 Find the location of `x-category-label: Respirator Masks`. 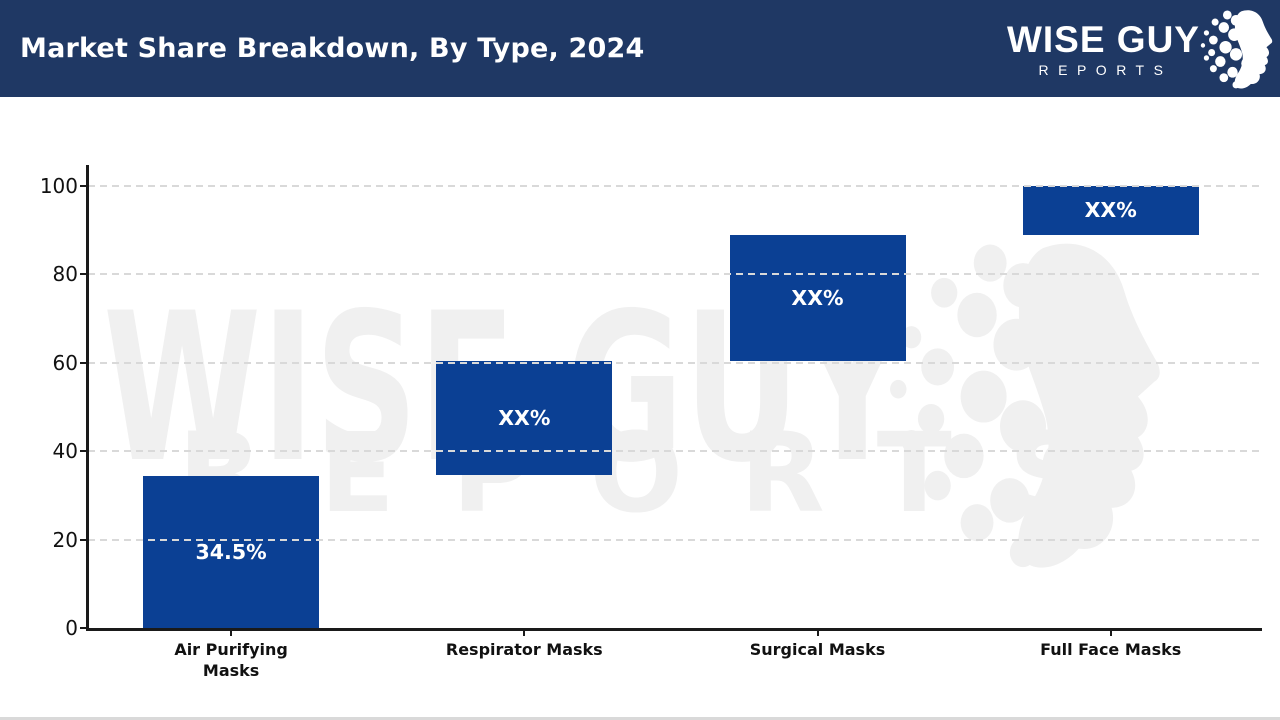

x-category-label: Respirator Masks is located at coordinates (524, 649).